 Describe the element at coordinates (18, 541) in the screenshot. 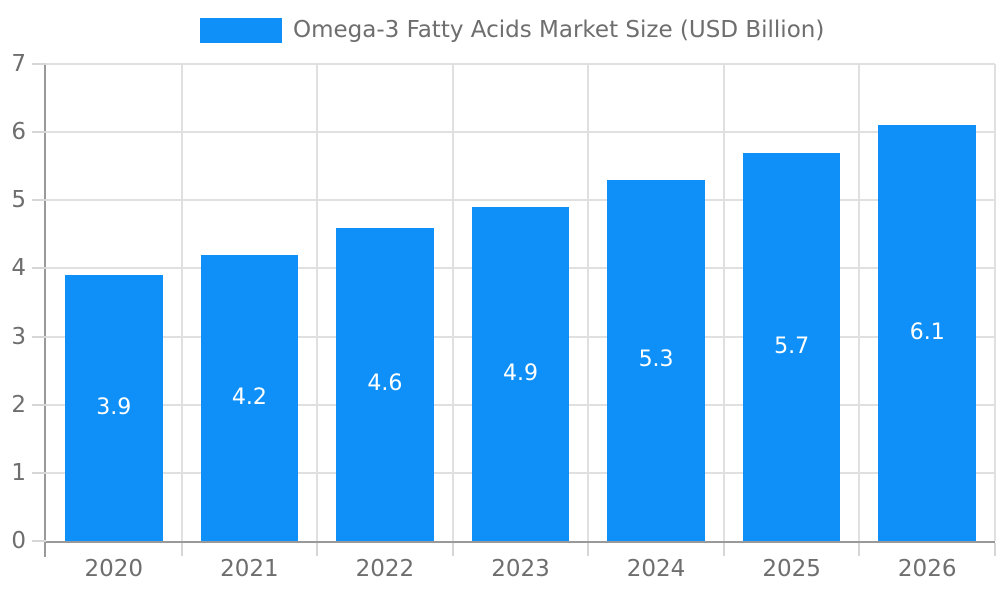

I see `y-axis-tick-label: 0` at that location.